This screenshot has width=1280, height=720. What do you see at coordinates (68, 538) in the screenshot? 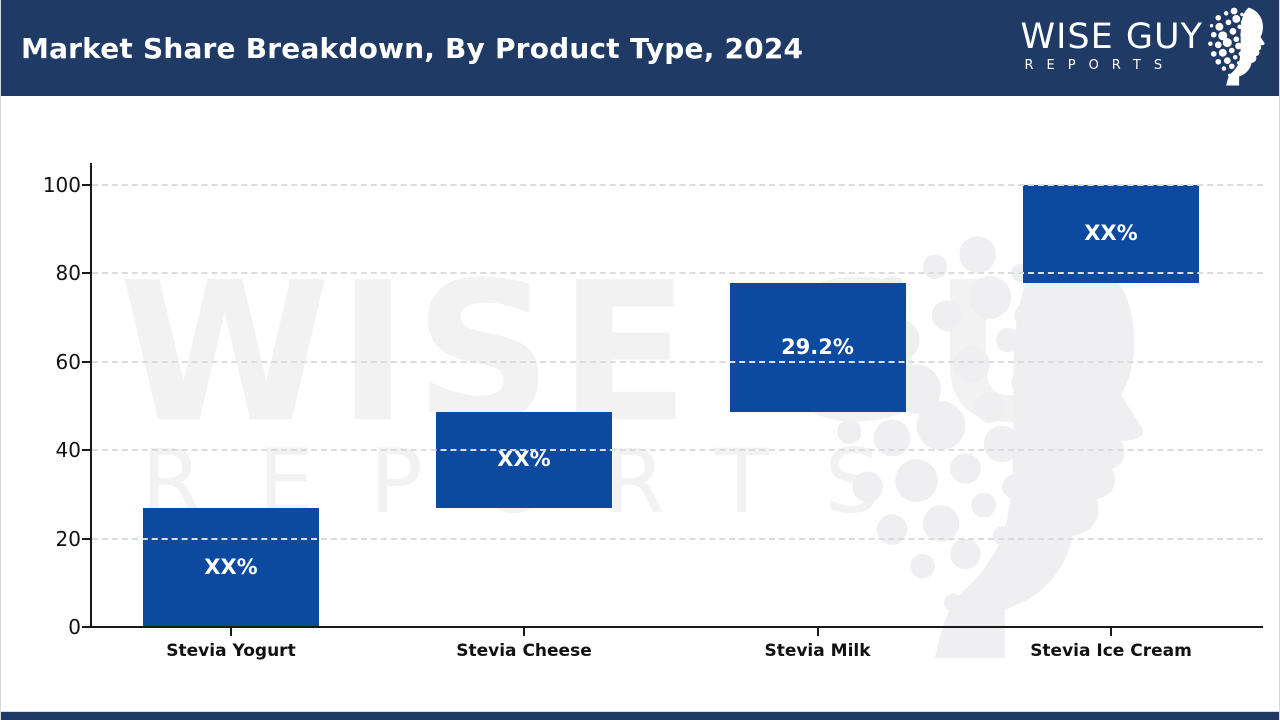
I see `y-tick-label: 20` at bounding box center [68, 538].